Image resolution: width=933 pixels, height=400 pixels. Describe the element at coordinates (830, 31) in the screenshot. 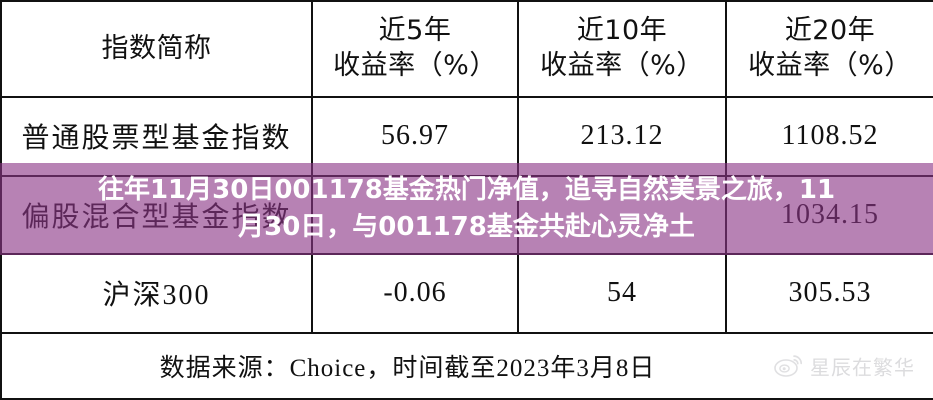

I see `column-header-y20-line1: 近20年` at that location.